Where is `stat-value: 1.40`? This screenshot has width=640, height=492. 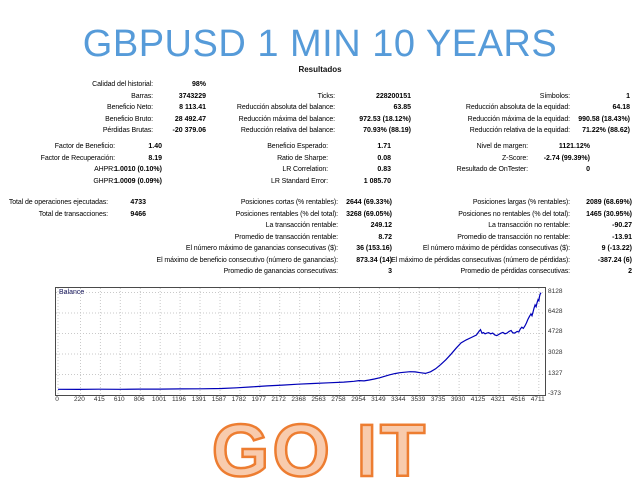 stat-value: 1.40 is located at coordinates (155, 146).